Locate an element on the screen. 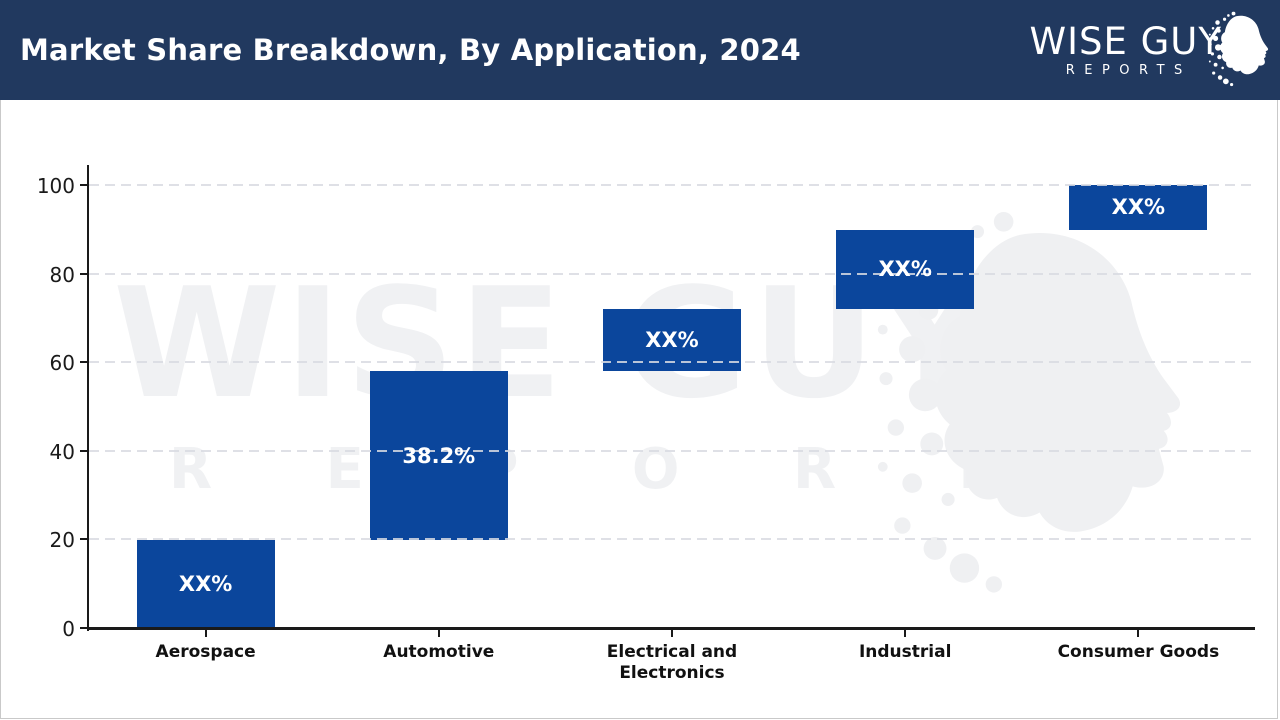 The image size is (1280, 720). y-tick-label: 20 is located at coordinates (62, 540).